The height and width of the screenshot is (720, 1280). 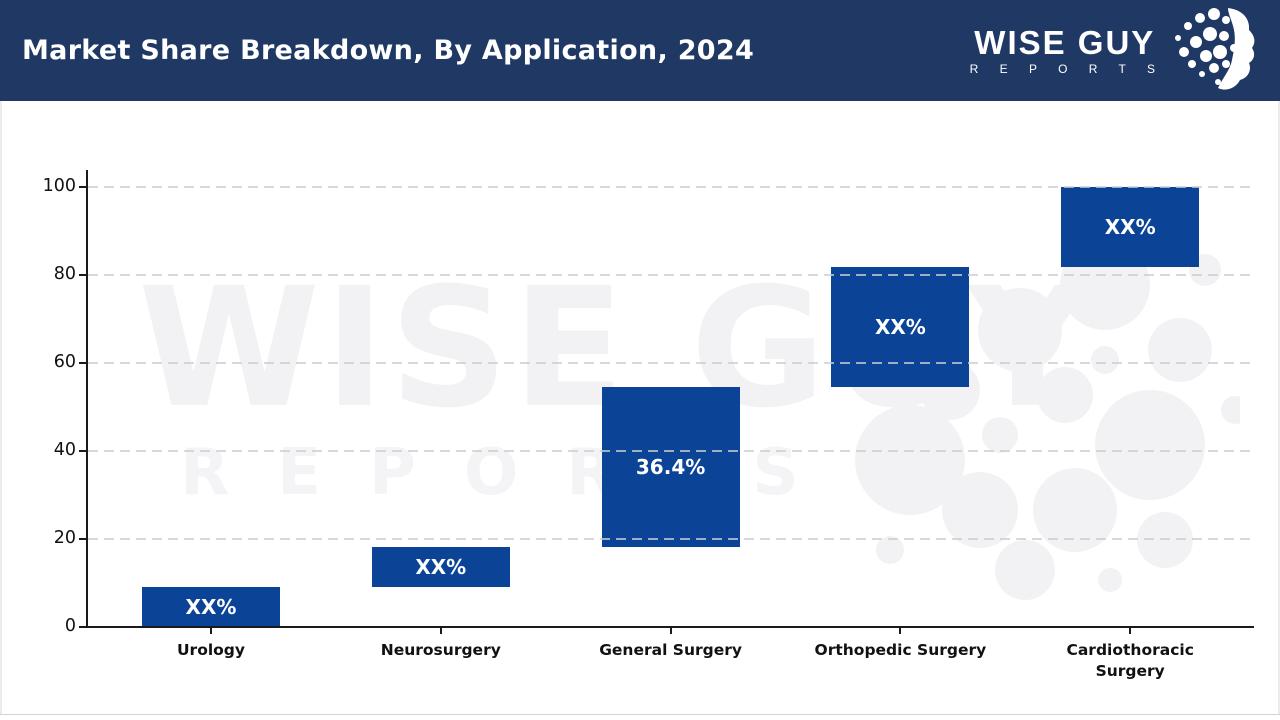 I want to click on y-tick-label-20: 20, so click(x=64, y=538).